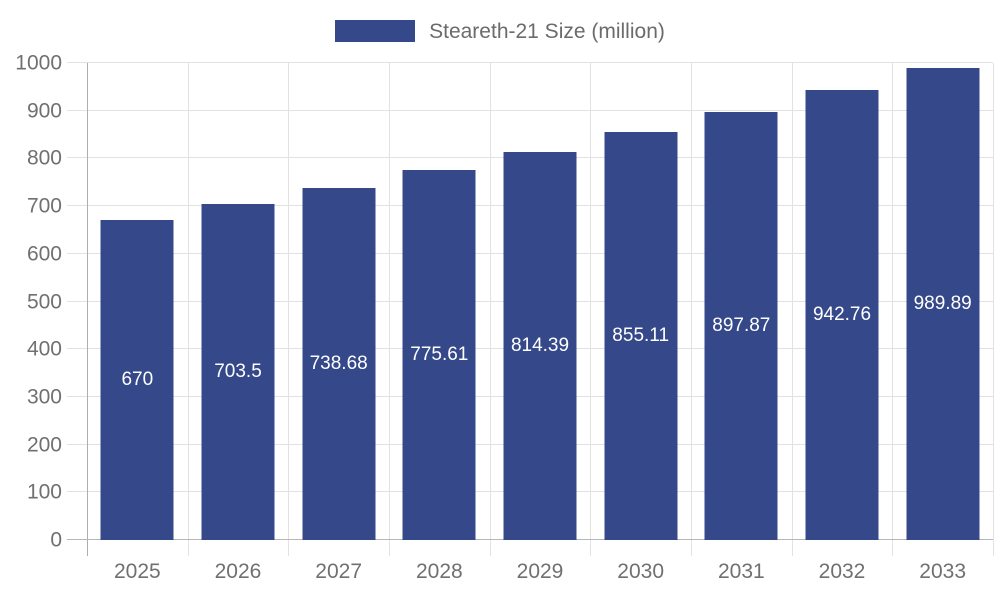 Image resolution: width=1000 pixels, height=600 pixels. Describe the element at coordinates (56, 540) in the screenshot. I see `y-tick-label: 0` at that location.